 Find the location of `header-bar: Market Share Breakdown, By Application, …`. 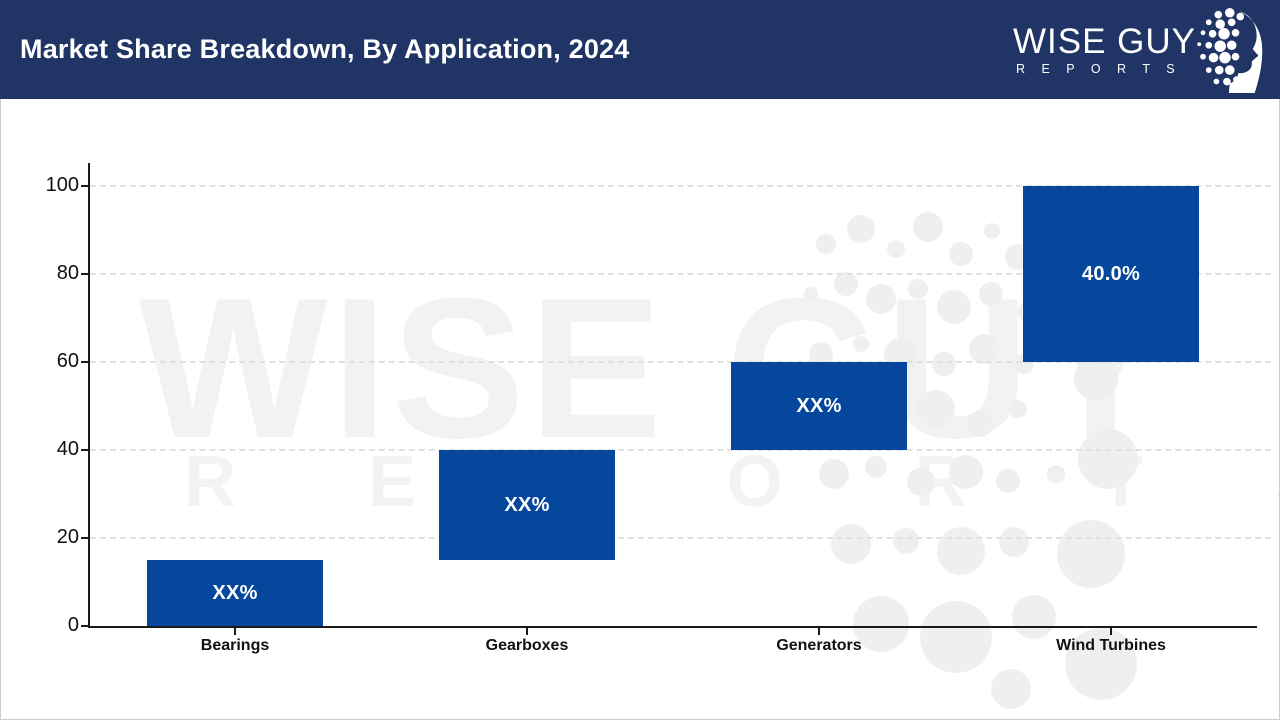

header-bar: Market Share Breakdown, By Application, … is located at coordinates (640, 49).